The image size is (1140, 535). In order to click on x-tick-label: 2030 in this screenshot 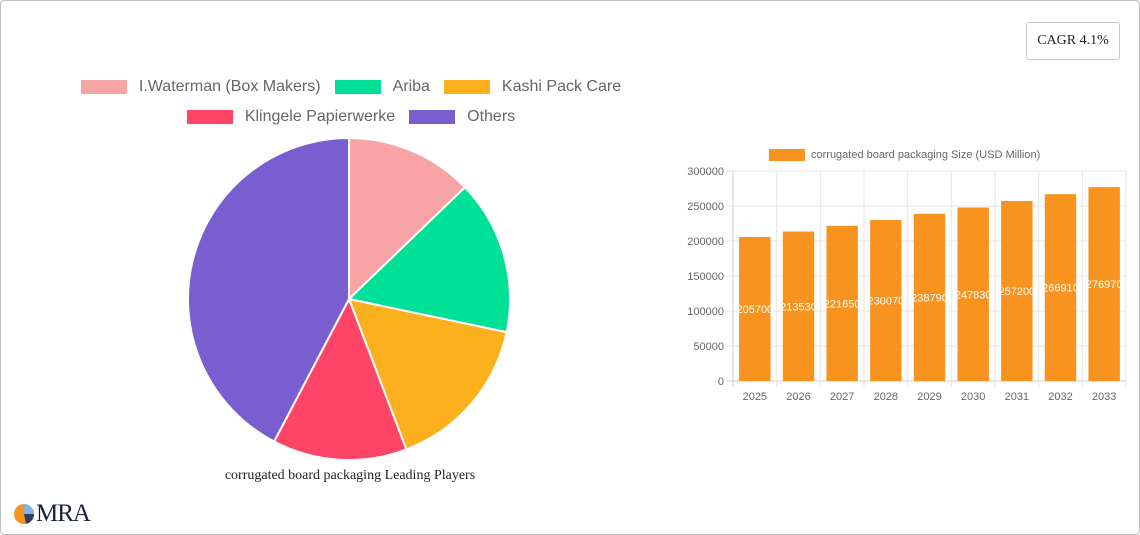, I will do `click(973, 397)`.